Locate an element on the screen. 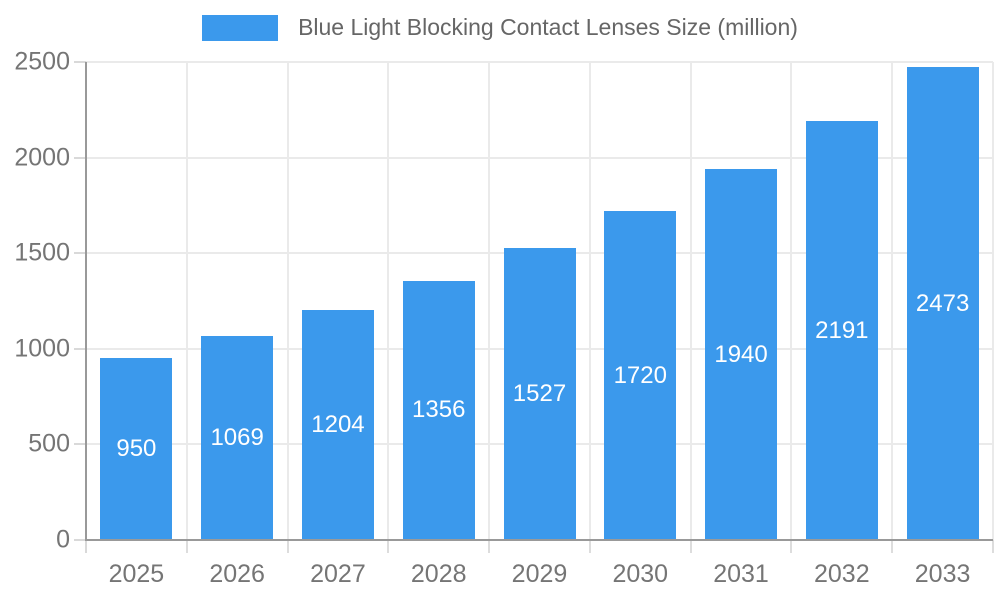 The image size is (1000, 600). y-axis-label: 0 is located at coordinates (63, 539).